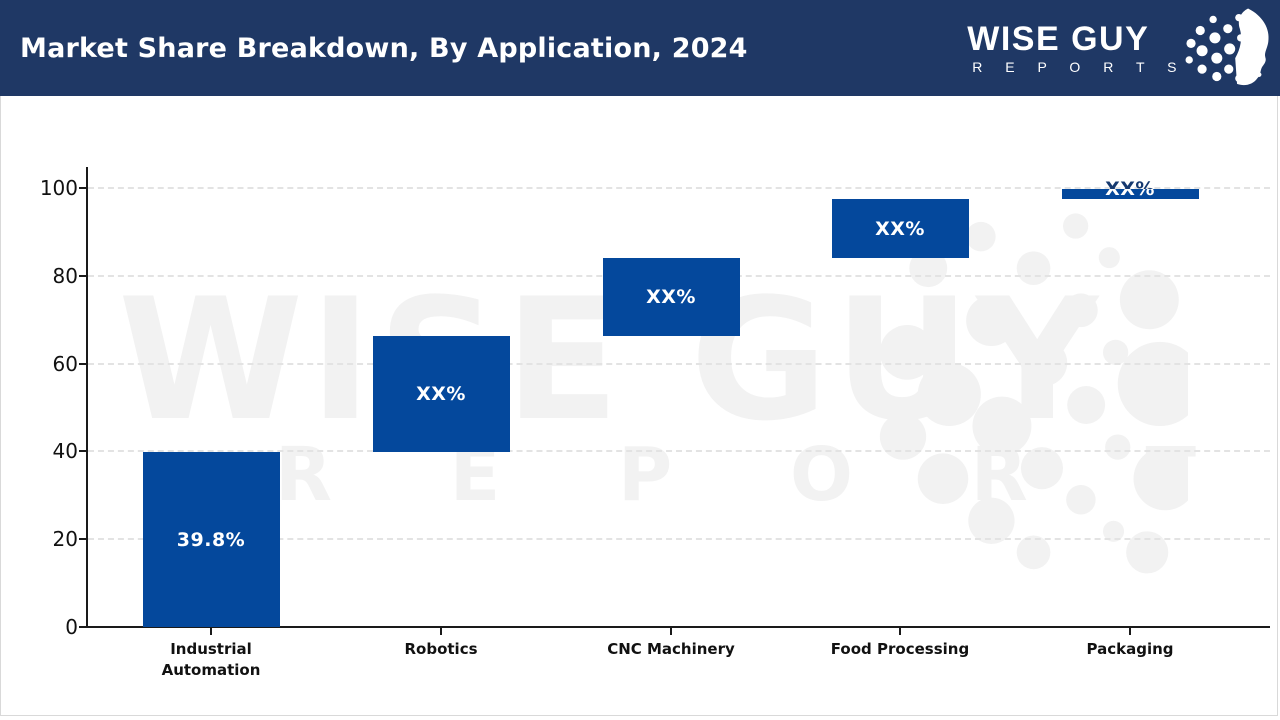  What do you see at coordinates (900, 649) in the screenshot?
I see `x-tick-label: Food Processing` at bounding box center [900, 649].